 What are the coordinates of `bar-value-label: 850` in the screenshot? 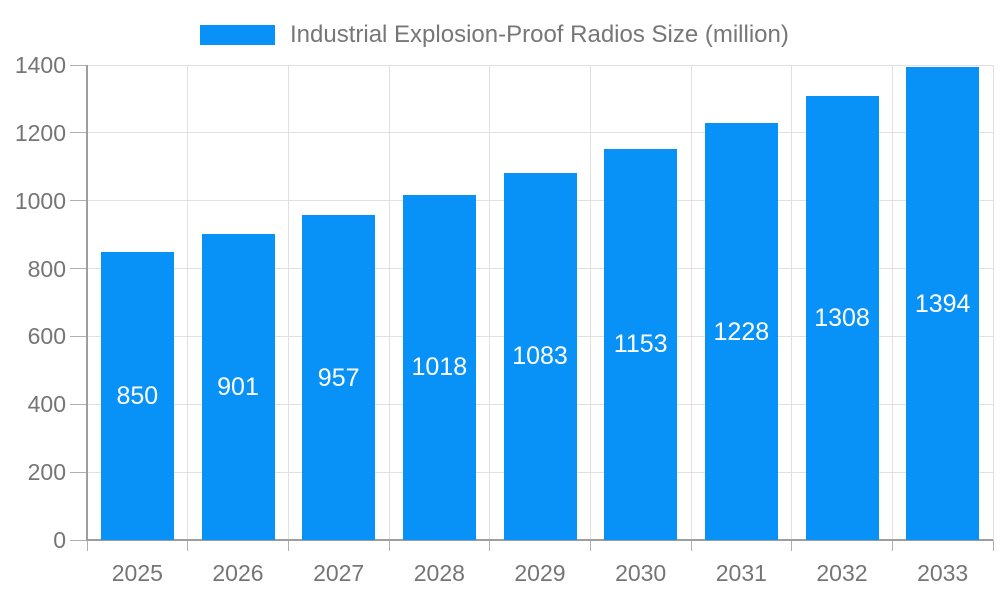 It's located at (137, 395).